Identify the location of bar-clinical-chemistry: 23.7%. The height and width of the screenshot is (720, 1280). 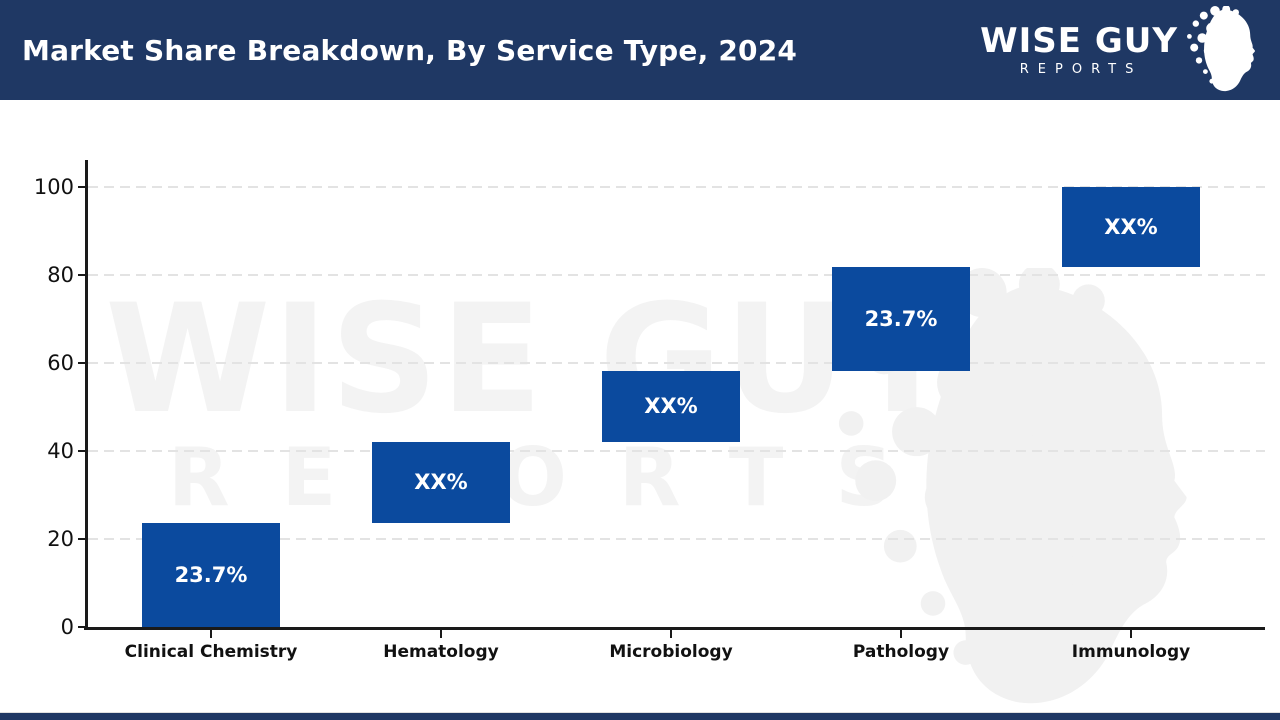
(211, 574).